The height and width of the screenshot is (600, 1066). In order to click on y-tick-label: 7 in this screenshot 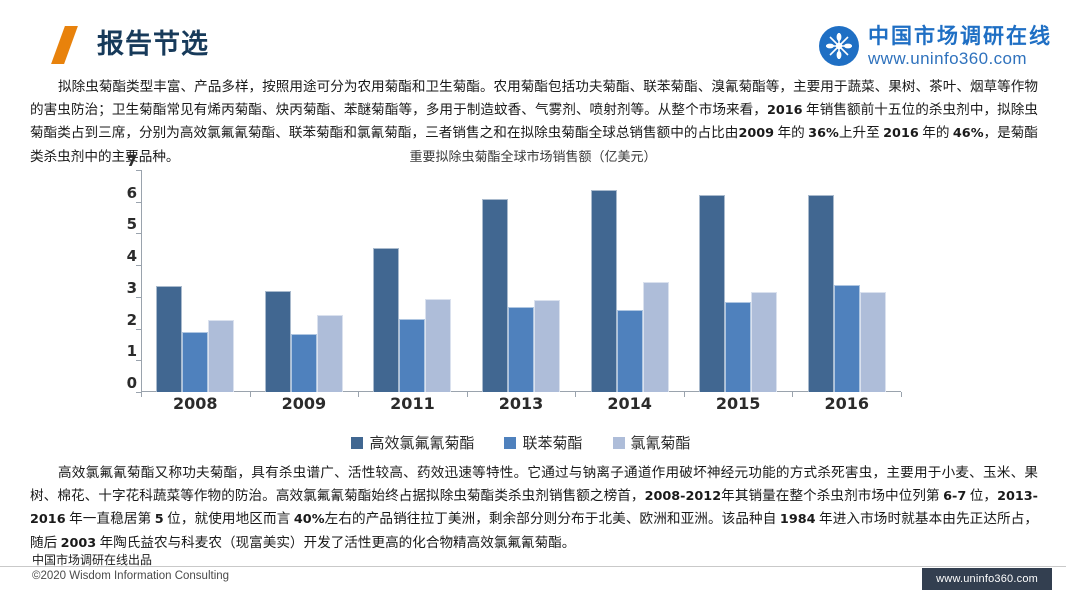, I will do `click(131, 161)`.